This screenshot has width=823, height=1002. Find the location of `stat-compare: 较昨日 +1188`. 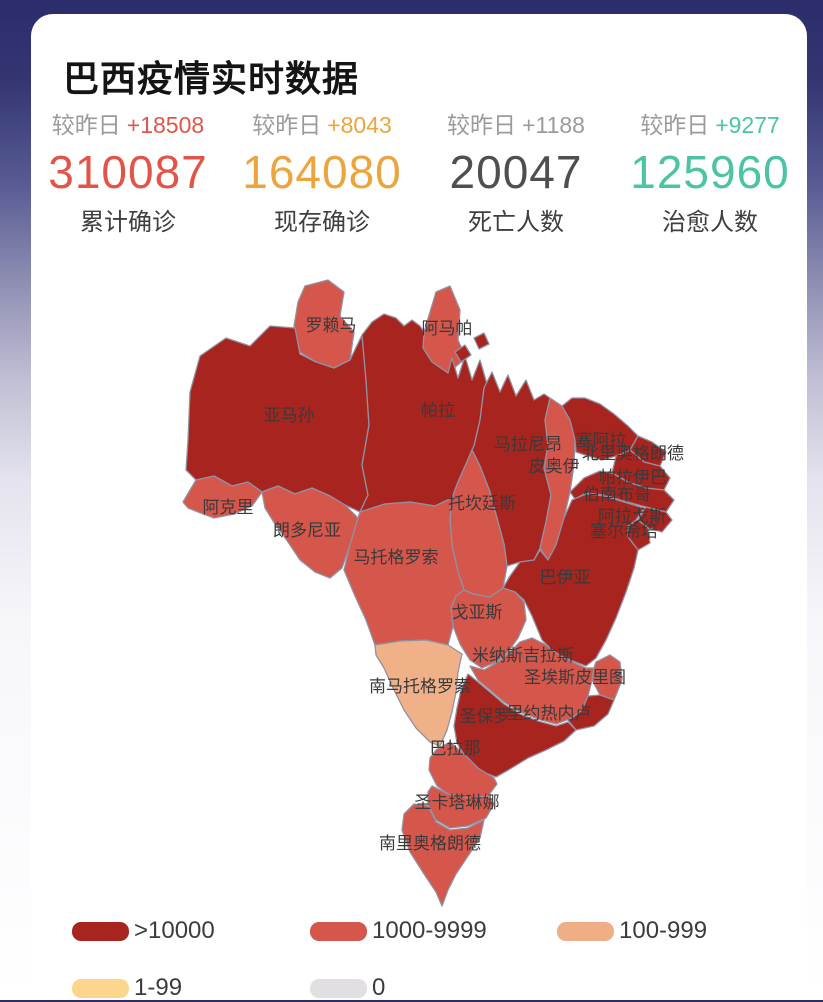

stat-compare: 较昨日 +1188 is located at coordinates (516, 125).